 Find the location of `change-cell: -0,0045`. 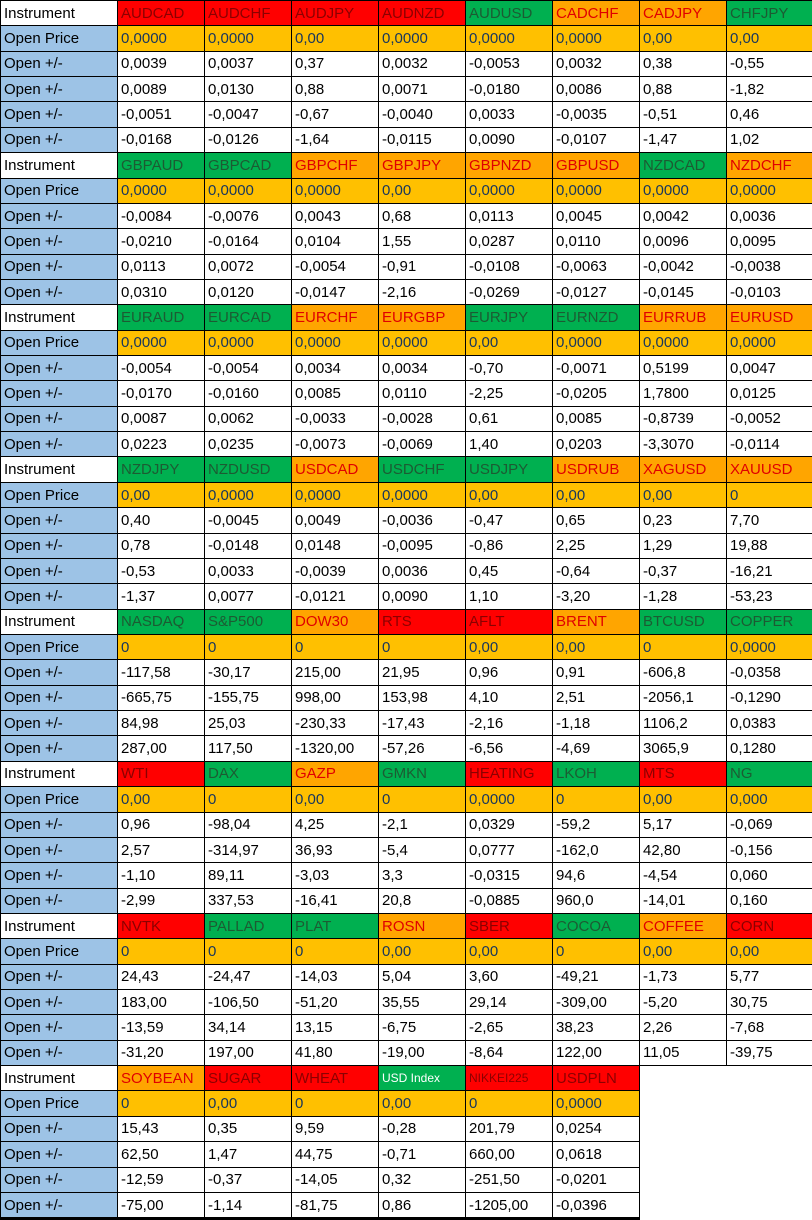

change-cell: -0,0045 is located at coordinates (248, 520).